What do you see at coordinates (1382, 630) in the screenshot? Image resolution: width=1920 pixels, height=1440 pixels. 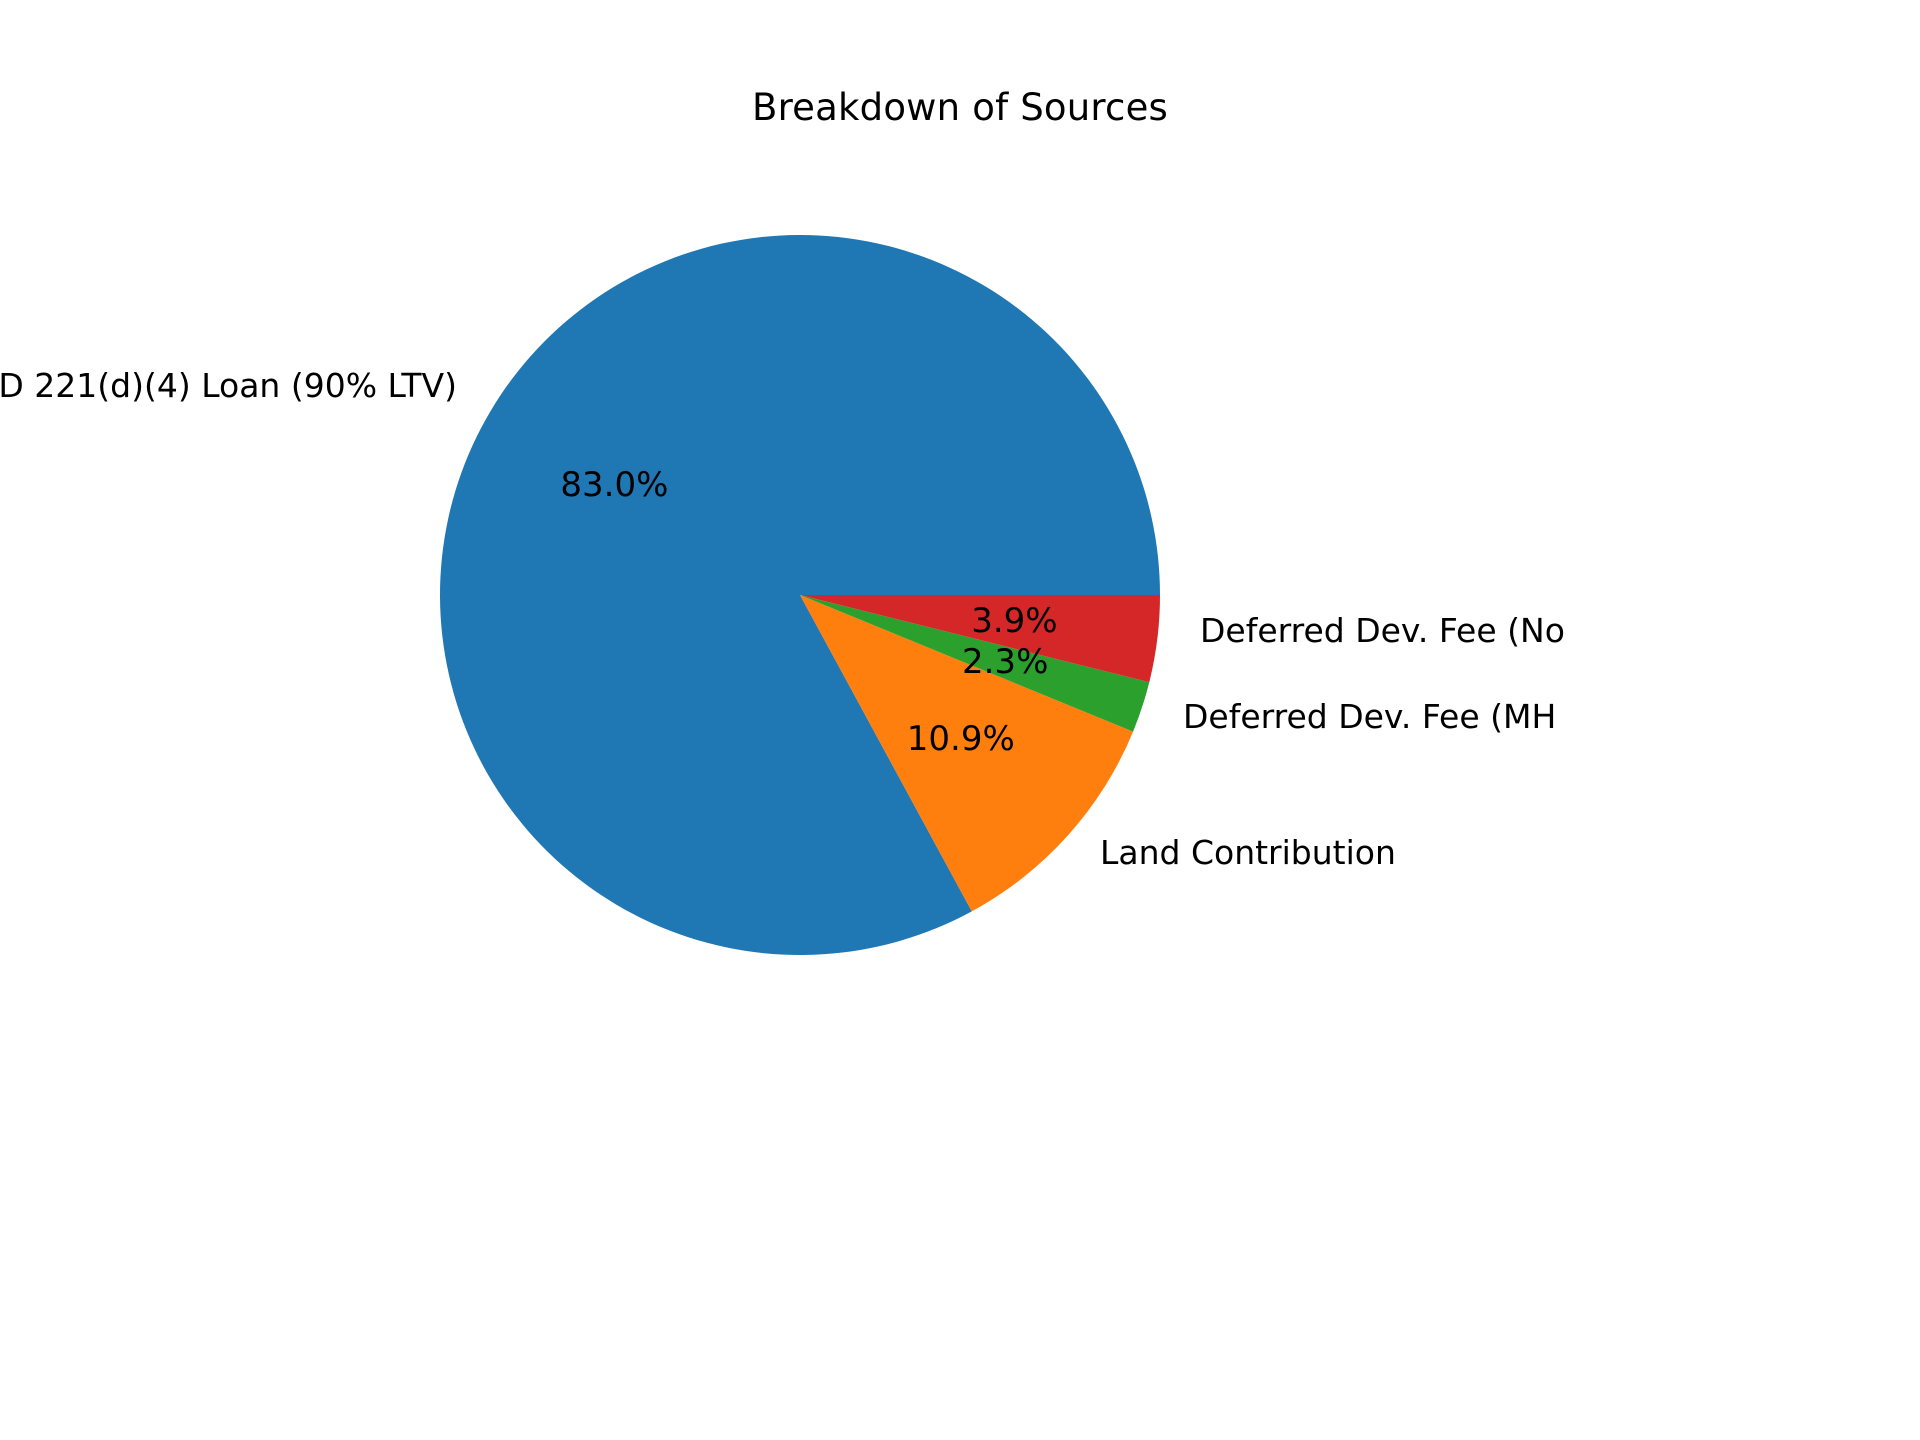 I see `slice-name-label-deferred-dev-fee-no: Deferred Dev. Fee (No` at bounding box center [1382, 630].